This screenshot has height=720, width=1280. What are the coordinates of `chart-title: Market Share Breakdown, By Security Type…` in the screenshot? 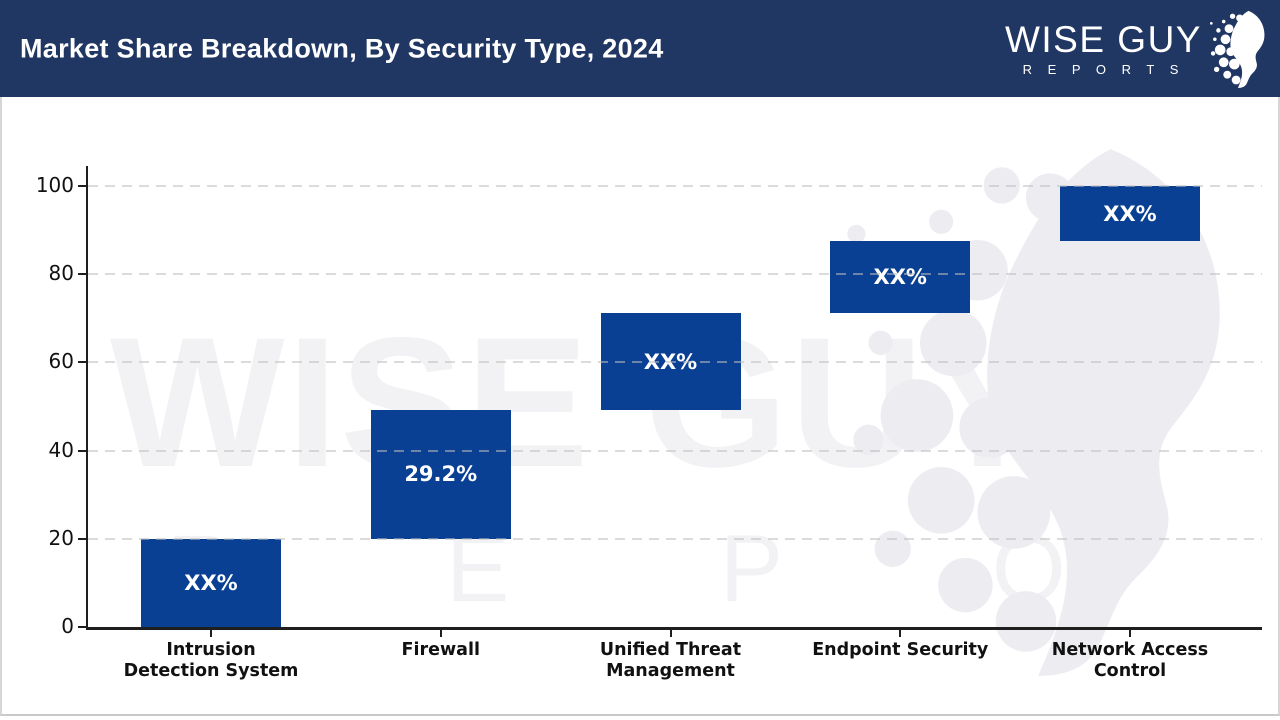 It's located at (342, 48).